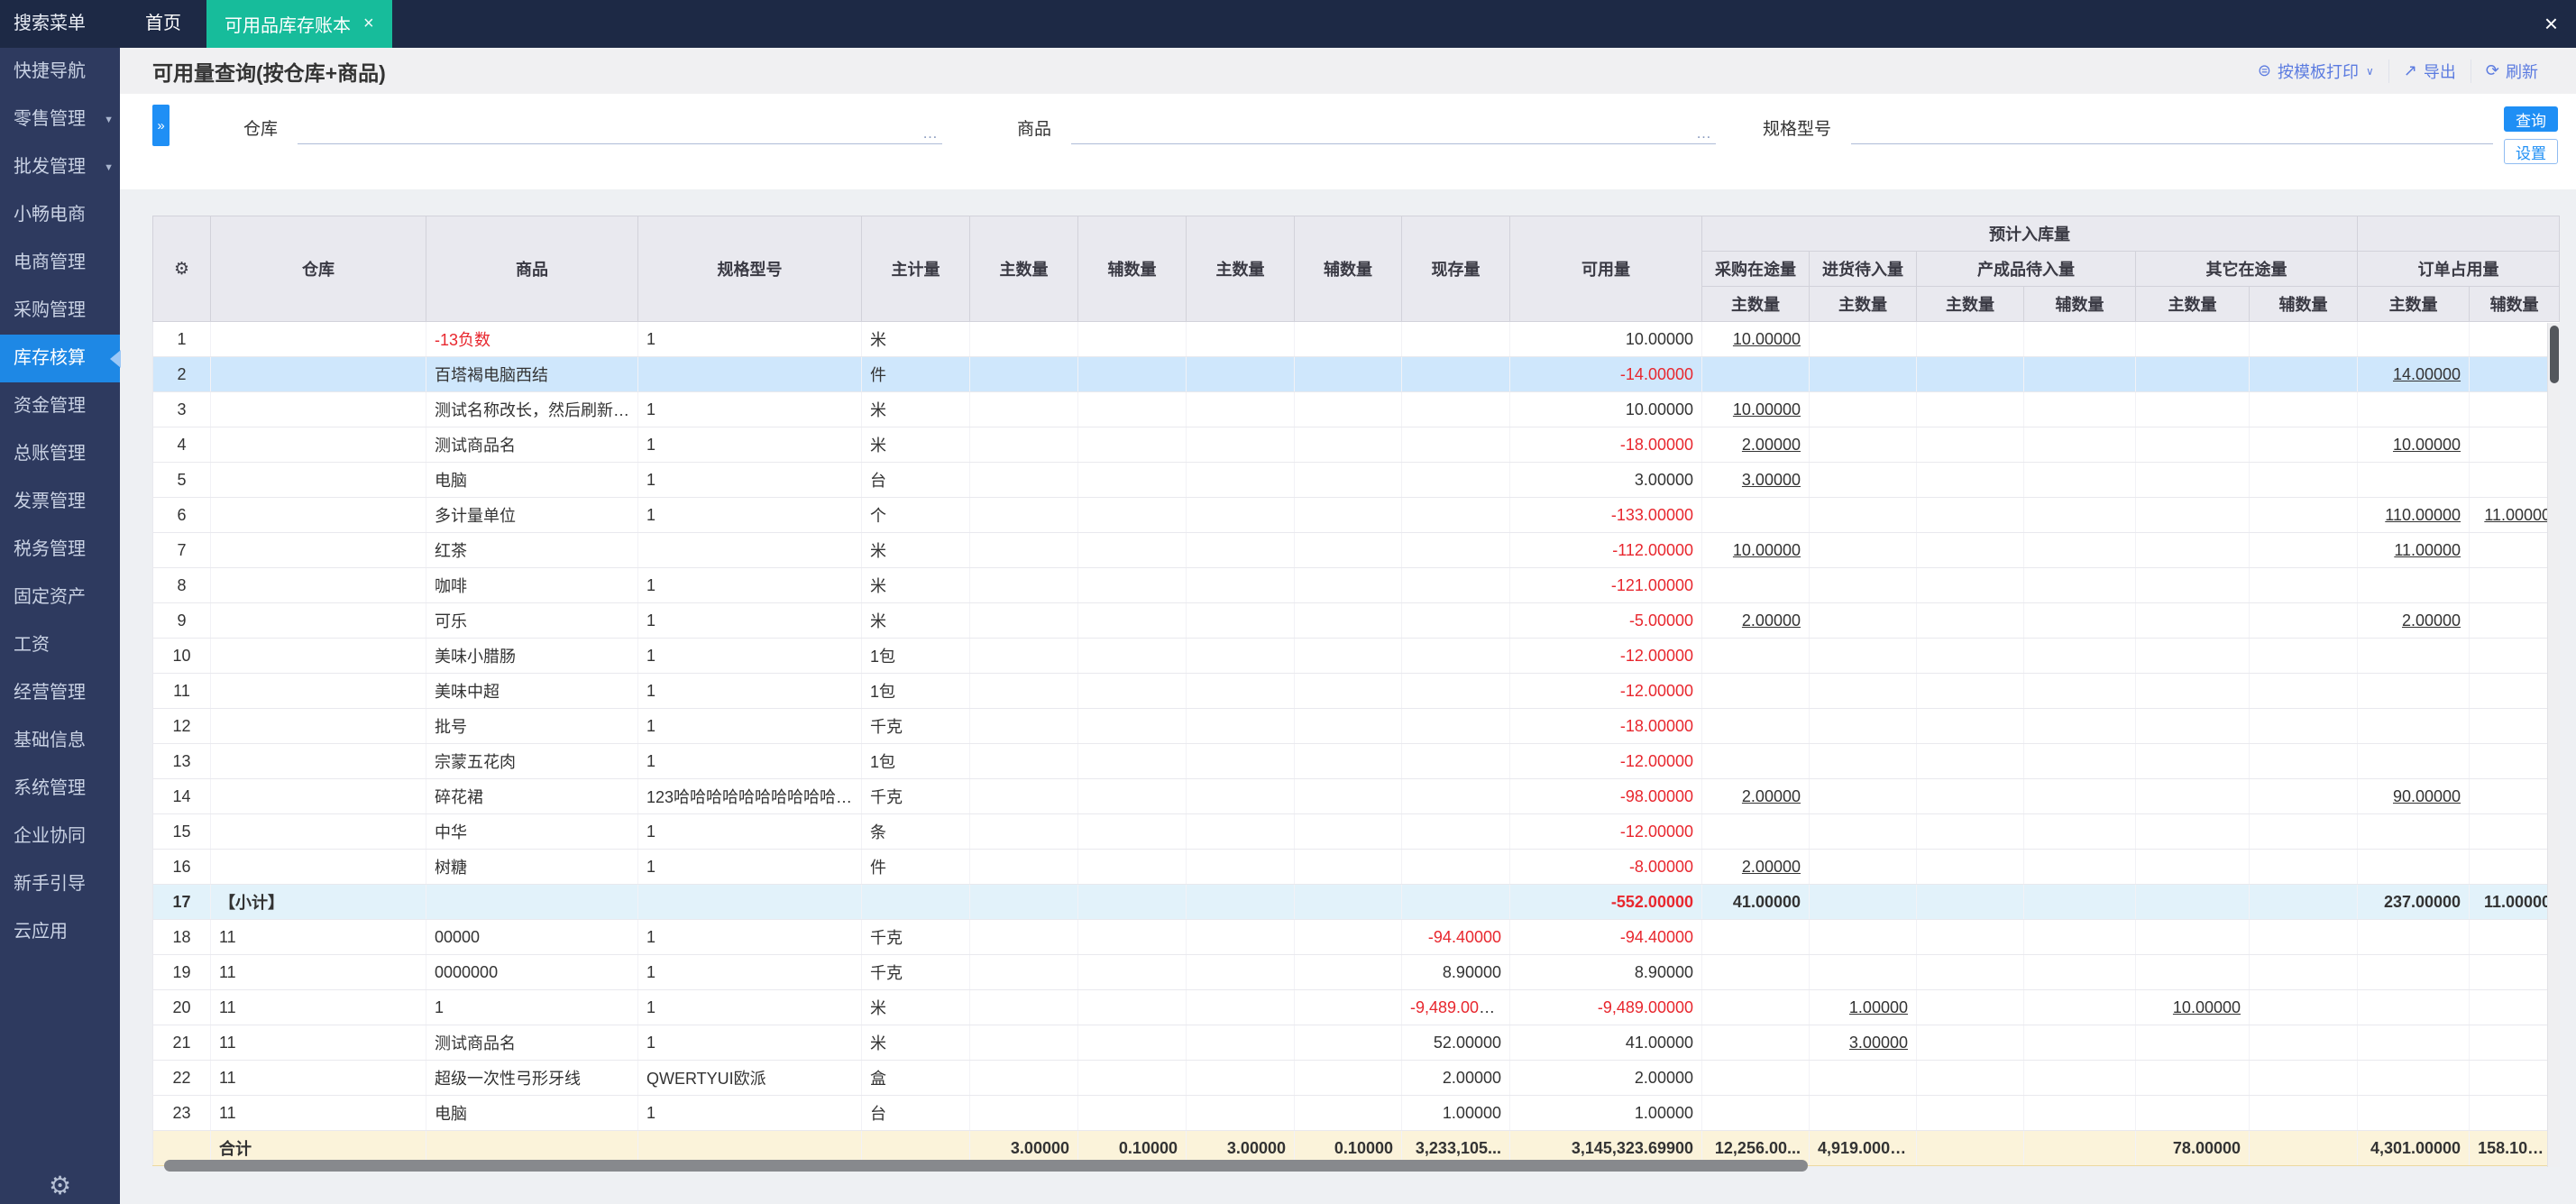 The width and height of the screenshot is (2576, 1204). I want to click on settings-gear-icon: ⚙, so click(60, 1185).